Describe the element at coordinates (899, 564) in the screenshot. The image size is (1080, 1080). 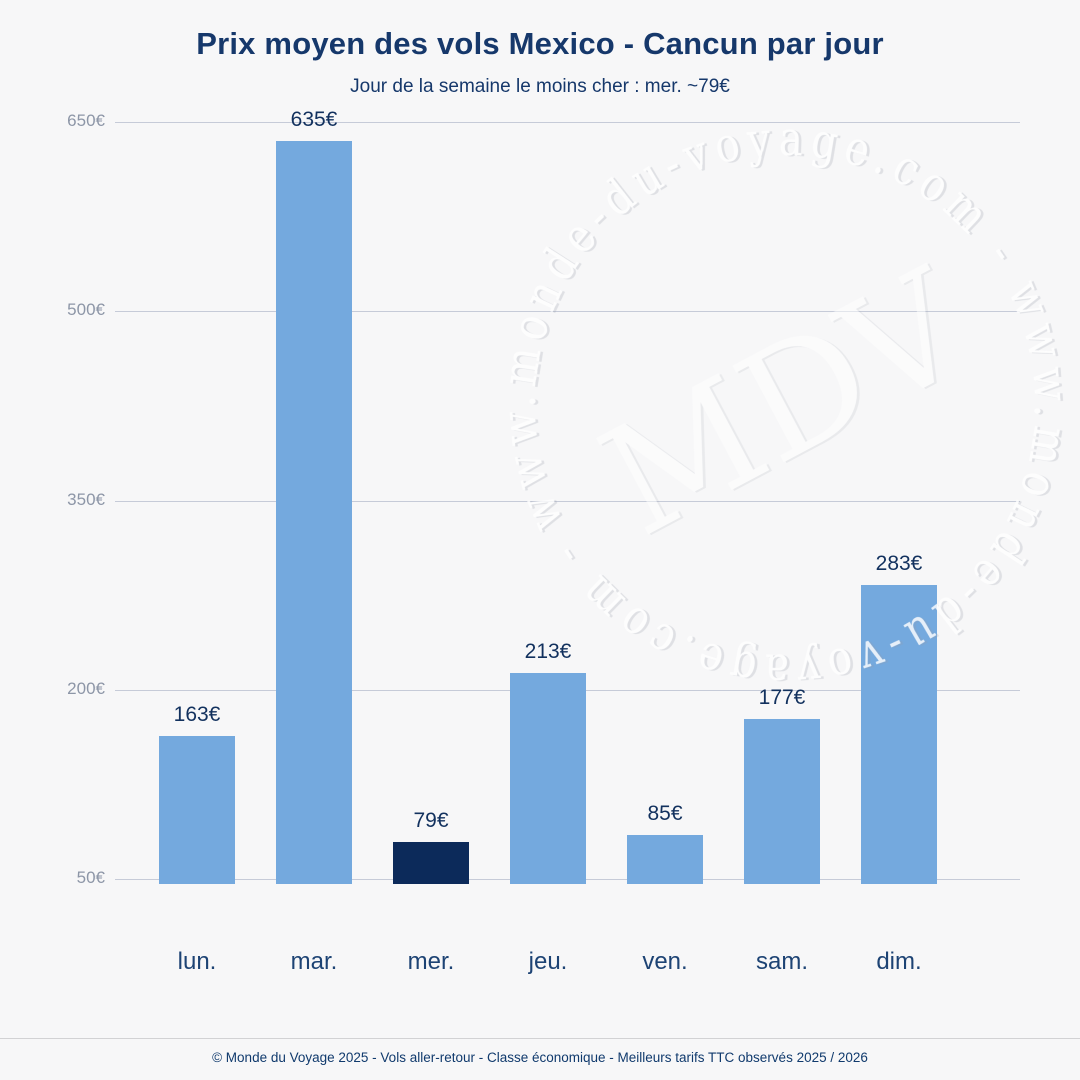
I see `bar-value-label: 283€` at that location.